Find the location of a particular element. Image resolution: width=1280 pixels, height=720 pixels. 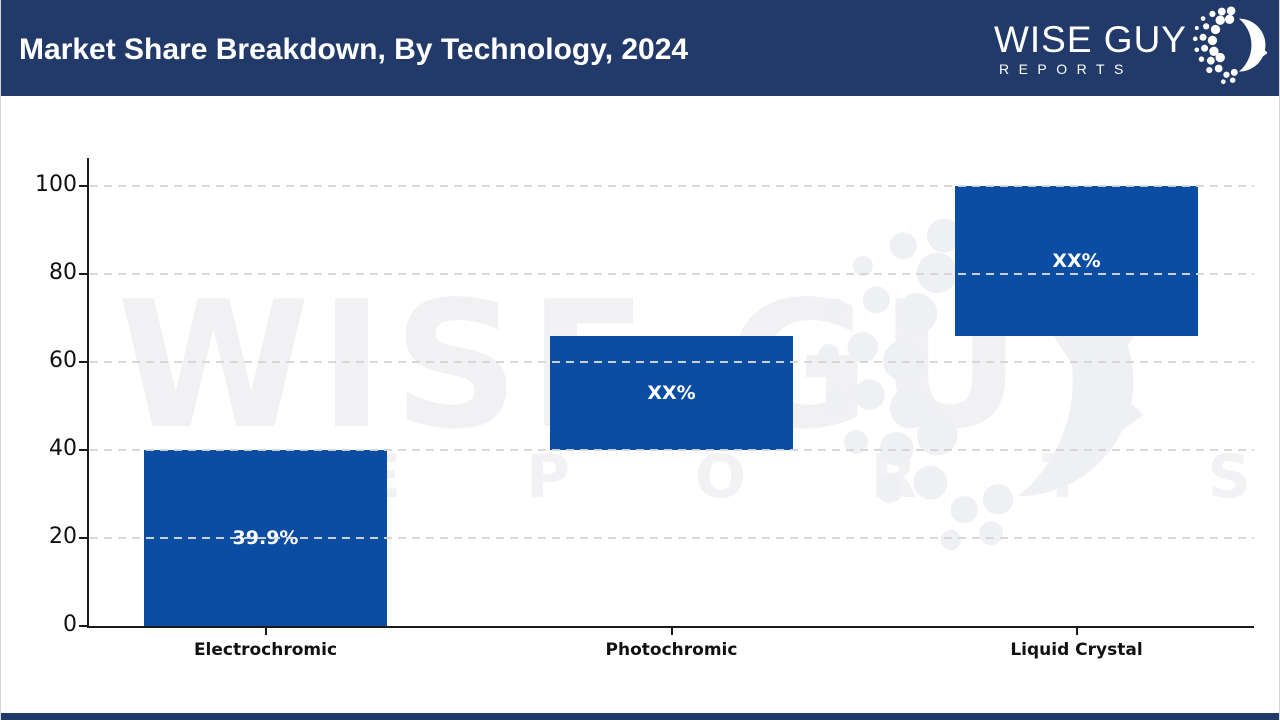

y-tick-label: 60 is located at coordinates (63, 360).